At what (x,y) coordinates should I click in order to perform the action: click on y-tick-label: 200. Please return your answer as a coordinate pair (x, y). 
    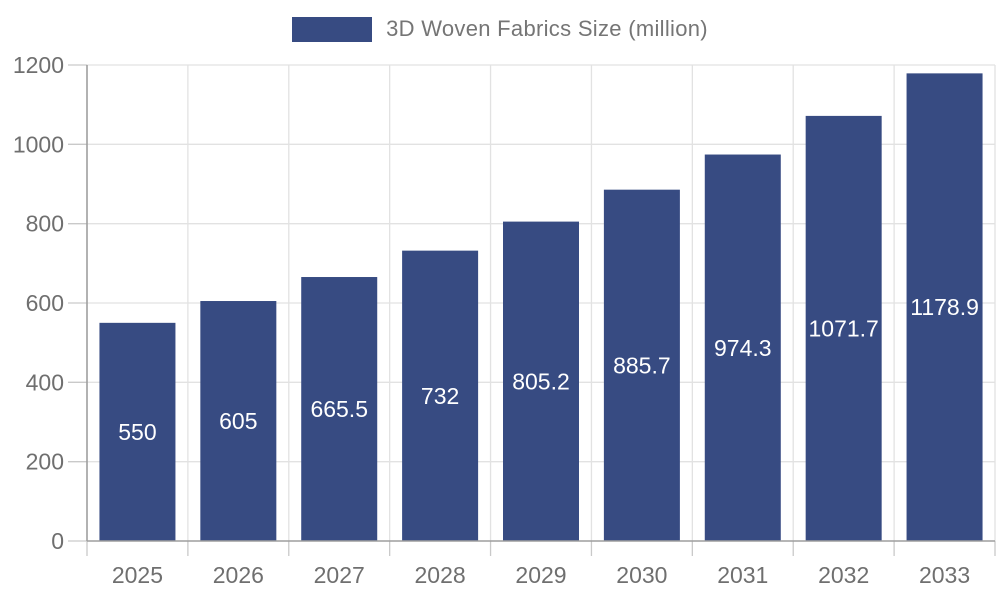
    Looking at the image, I should click on (45, 462).